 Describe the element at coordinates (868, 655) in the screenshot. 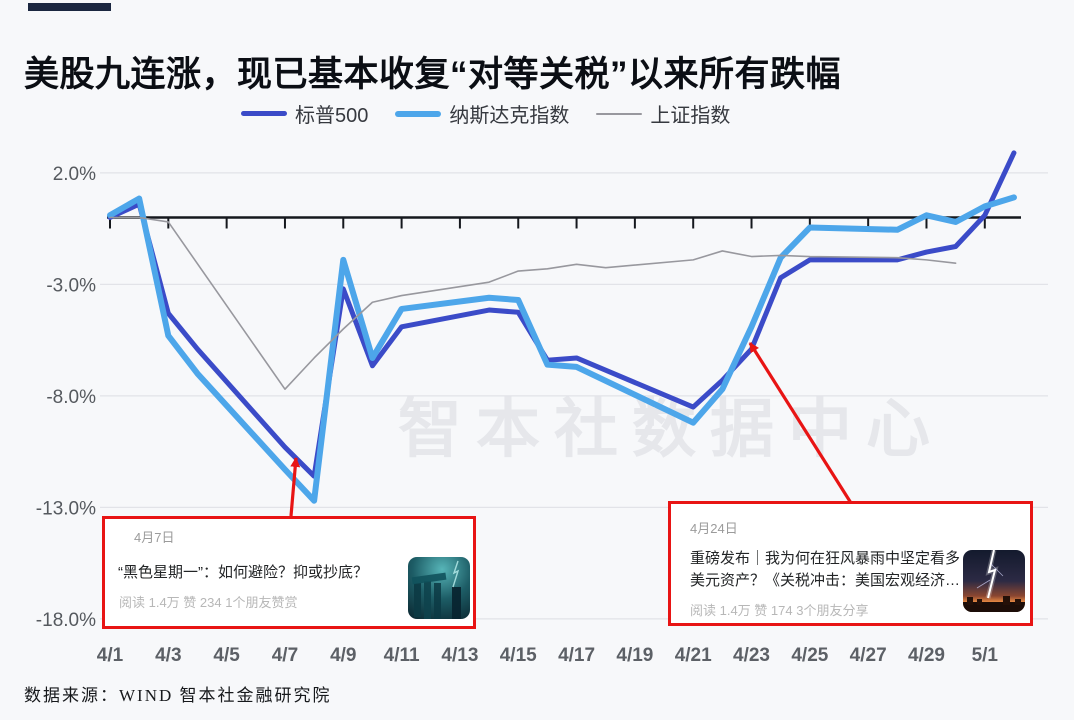

I see `svg-text: 4/27` at that location.